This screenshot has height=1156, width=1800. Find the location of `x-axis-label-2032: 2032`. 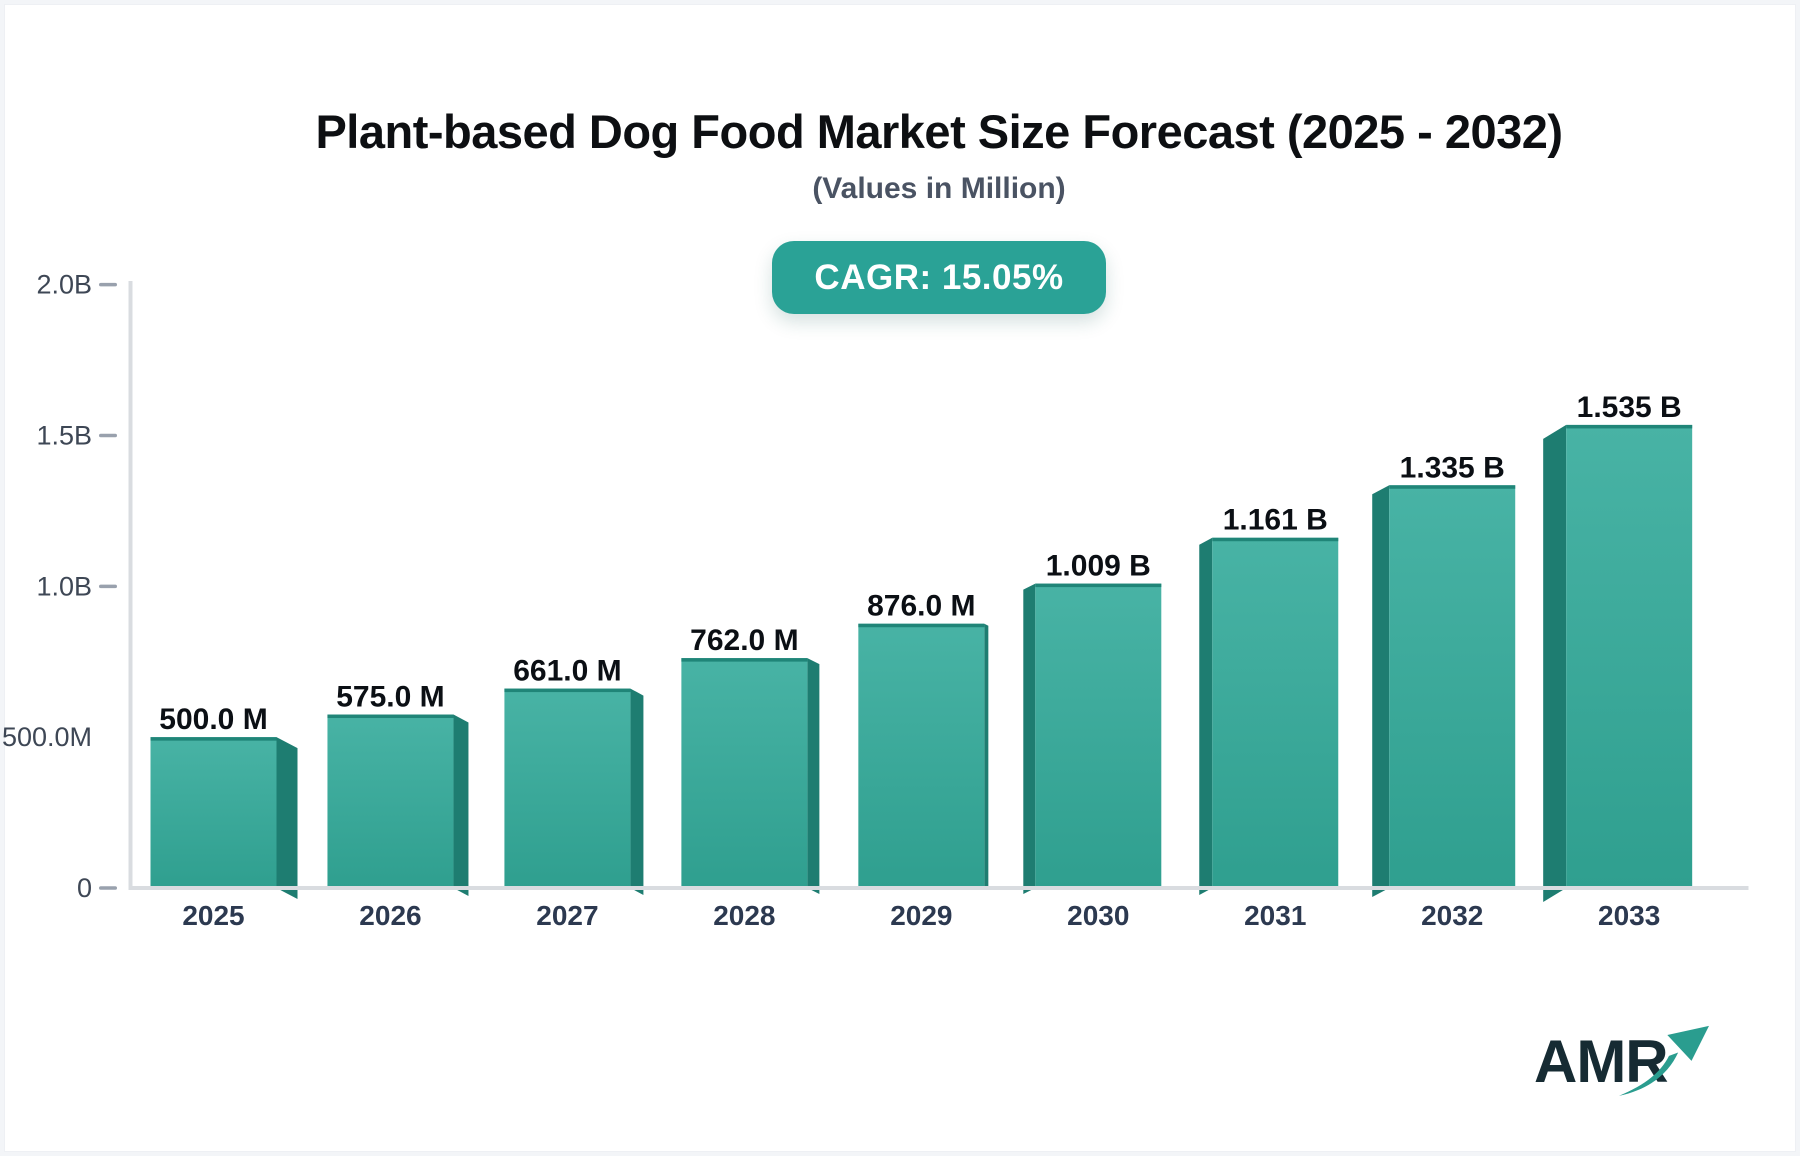

x-axis-label-2032: 2032 is located at coordinates (1452, 915).